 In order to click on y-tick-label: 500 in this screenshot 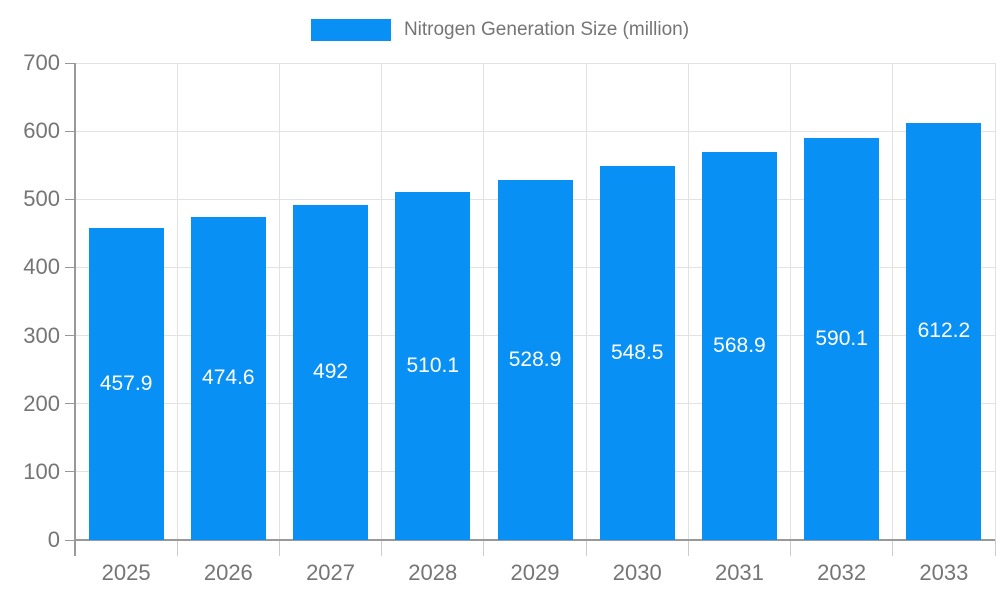, I will do `click(41, 199)`.